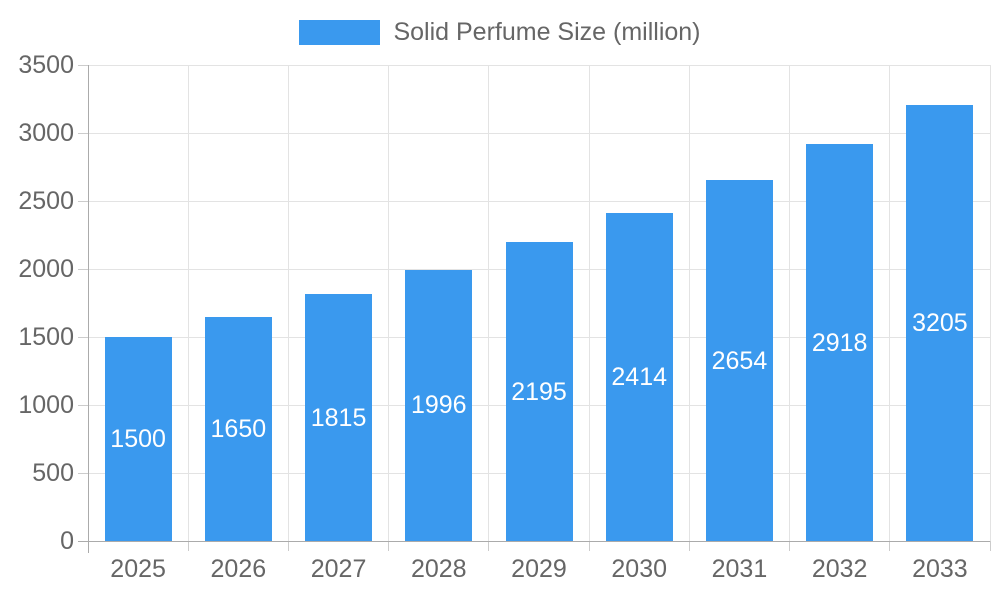  Describe the element at coordinates (138, 569) in the screenshot. I see `x-tick-label: 2025` at that location.